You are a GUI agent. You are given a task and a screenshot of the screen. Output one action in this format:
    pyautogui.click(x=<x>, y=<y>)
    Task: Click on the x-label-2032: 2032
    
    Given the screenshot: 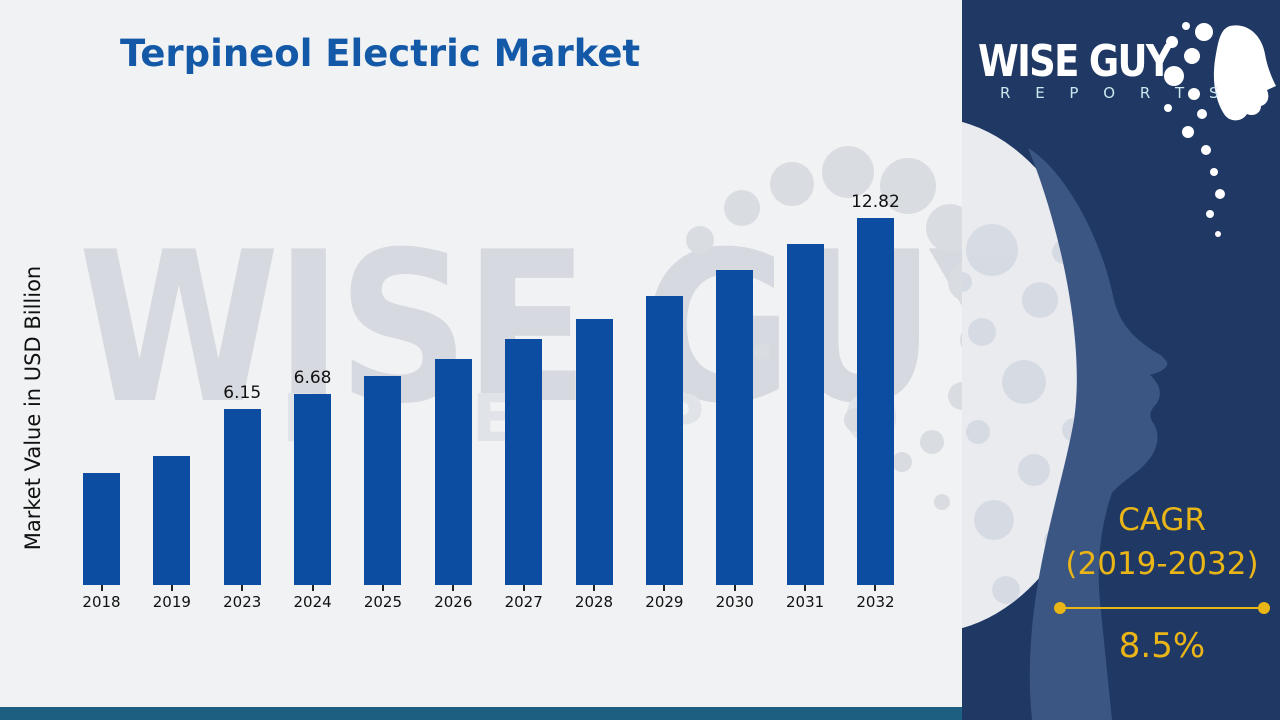 What is the action you would take?
    pyautogui.click(x=875, y=602)
    